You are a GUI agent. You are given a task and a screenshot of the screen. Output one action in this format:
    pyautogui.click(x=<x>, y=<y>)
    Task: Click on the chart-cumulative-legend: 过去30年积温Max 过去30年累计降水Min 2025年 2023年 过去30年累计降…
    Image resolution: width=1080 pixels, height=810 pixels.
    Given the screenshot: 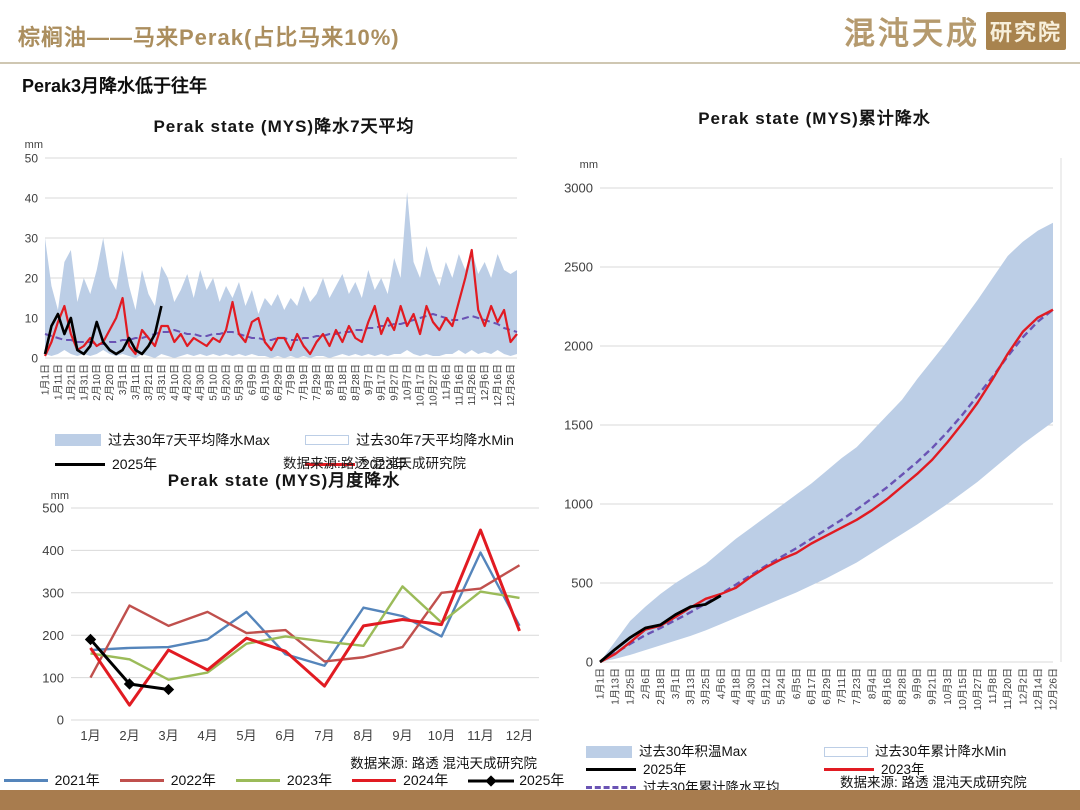 What is the action you would take?
    pyautogui.click(x=814, y=769)
    